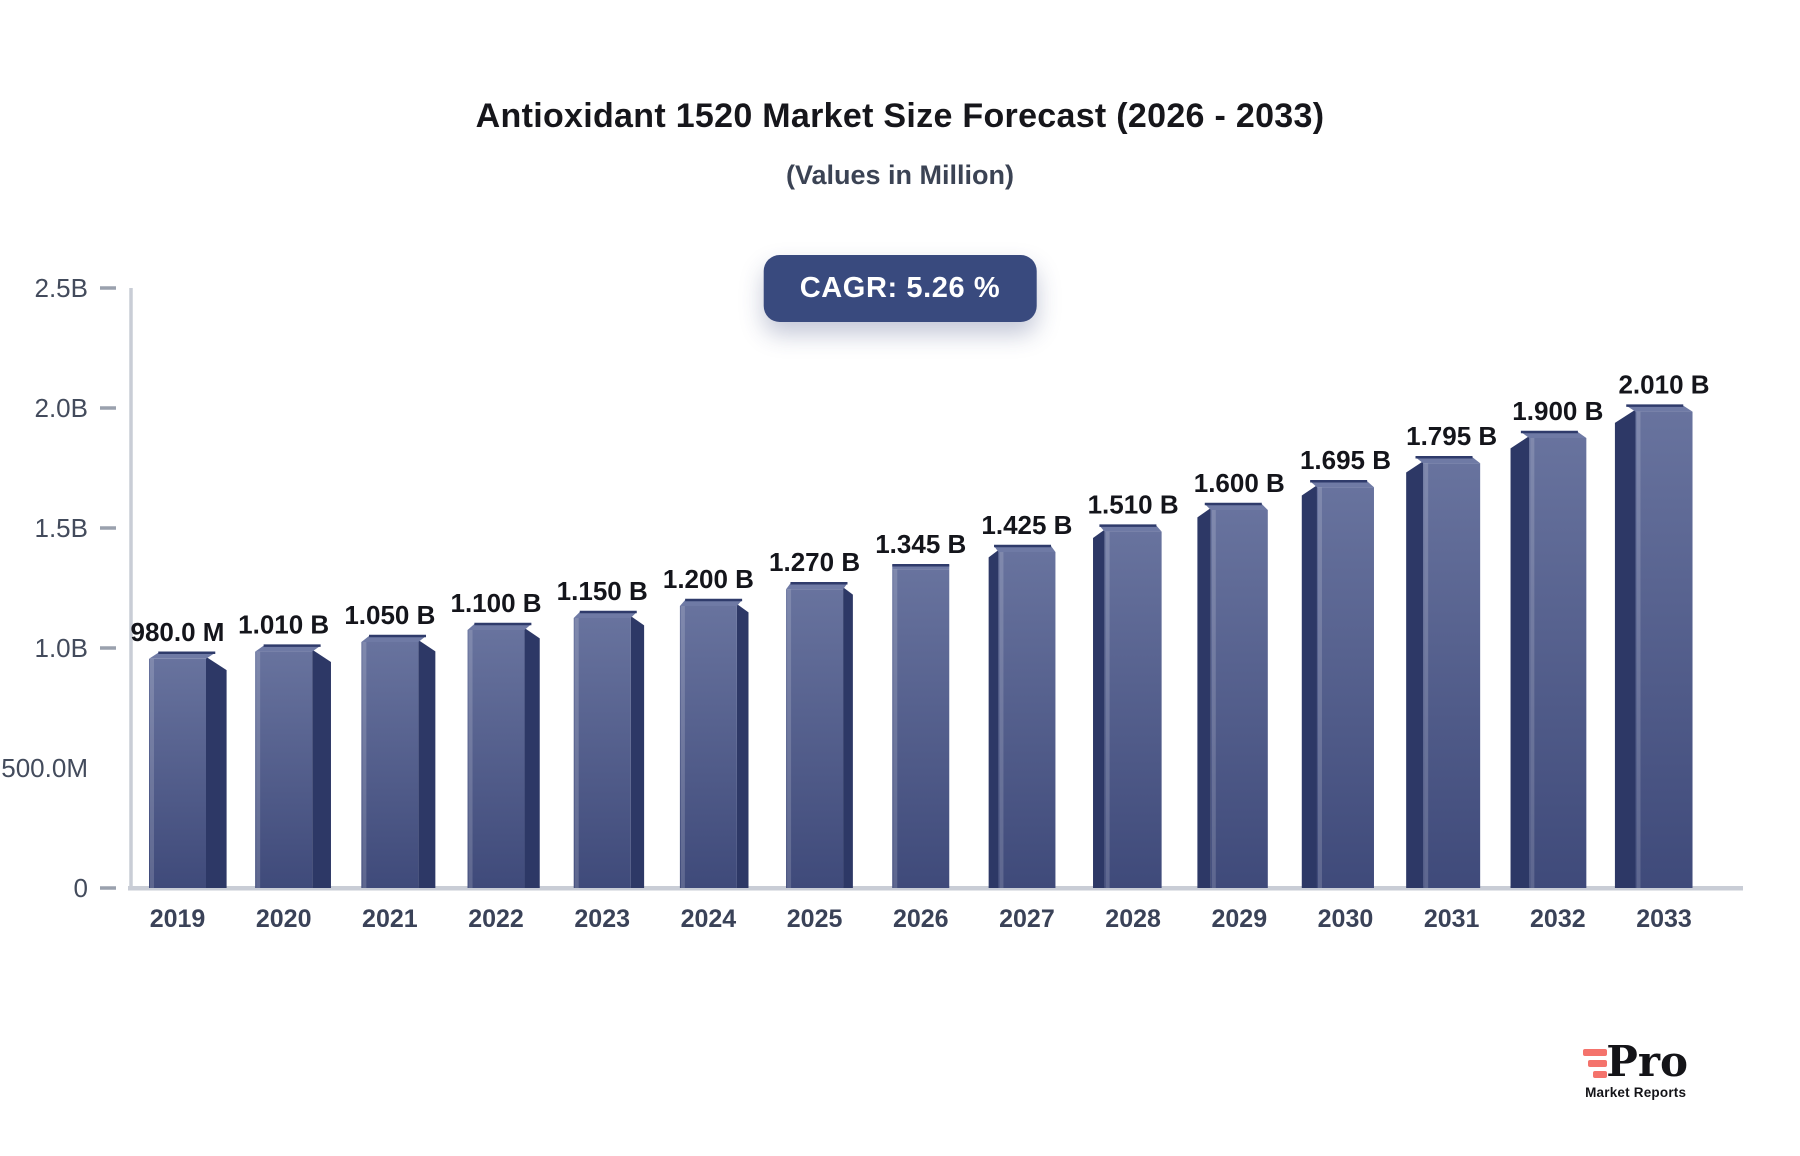 This screenshot has width=1800, height=1156. Describe the element at coordinates (1213, 699) in the screenshot. I see `bar-edge-highlight-2029` at that location.